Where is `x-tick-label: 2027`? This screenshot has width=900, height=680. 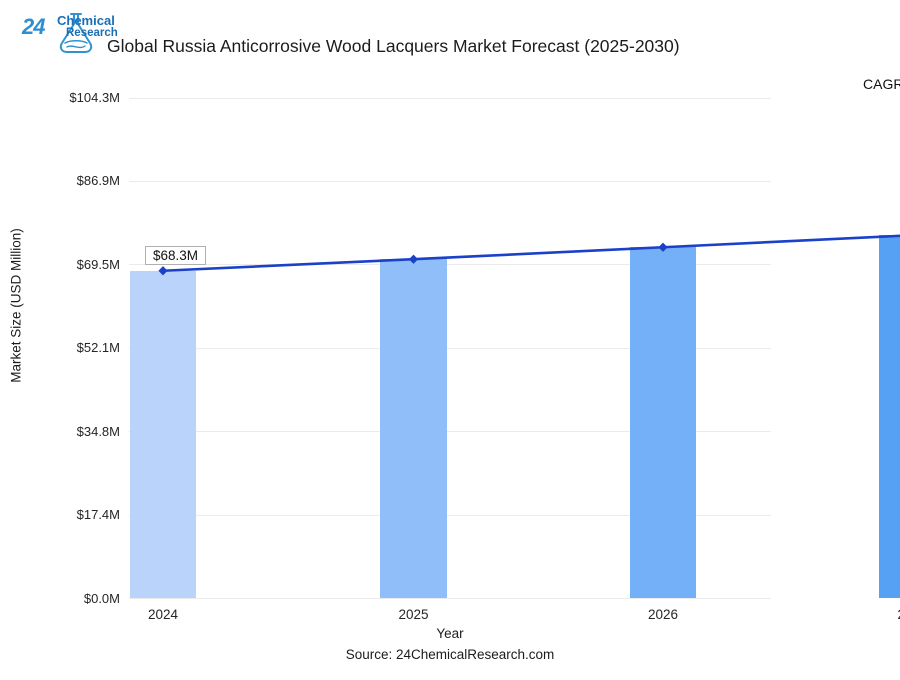 x-tick-label: 2027 is located at coordinates (898, 614).